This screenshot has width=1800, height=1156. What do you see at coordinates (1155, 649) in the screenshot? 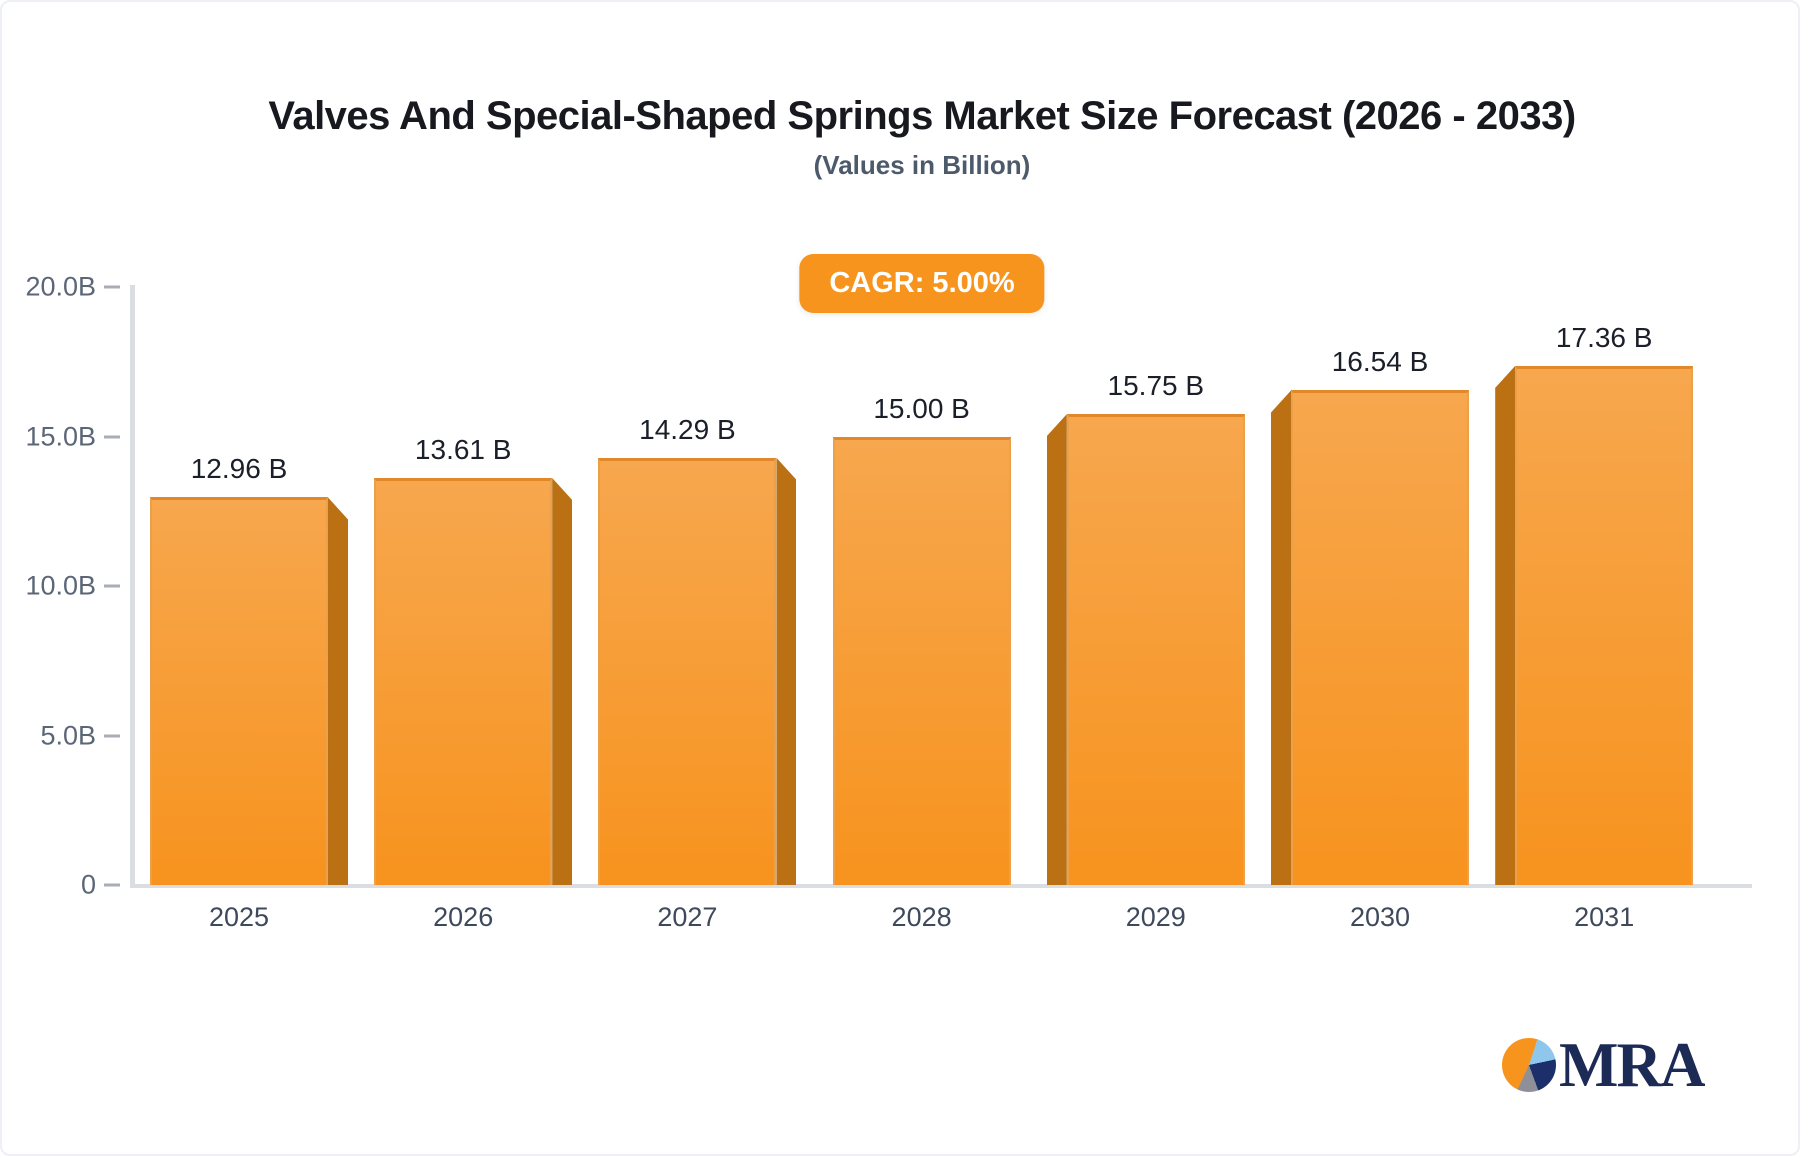
I see `bar-2029` at bounding box center [1155, 649].